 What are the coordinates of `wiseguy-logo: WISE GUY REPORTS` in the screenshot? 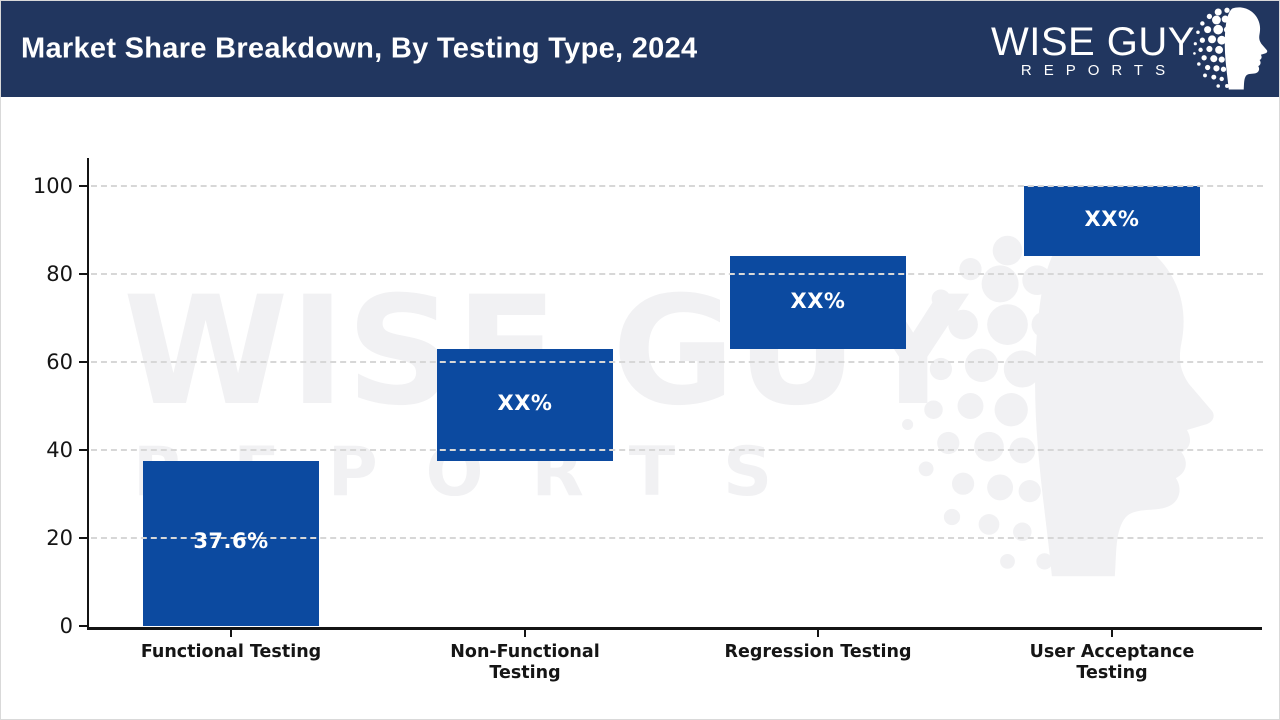 It's located at (1131, 49).